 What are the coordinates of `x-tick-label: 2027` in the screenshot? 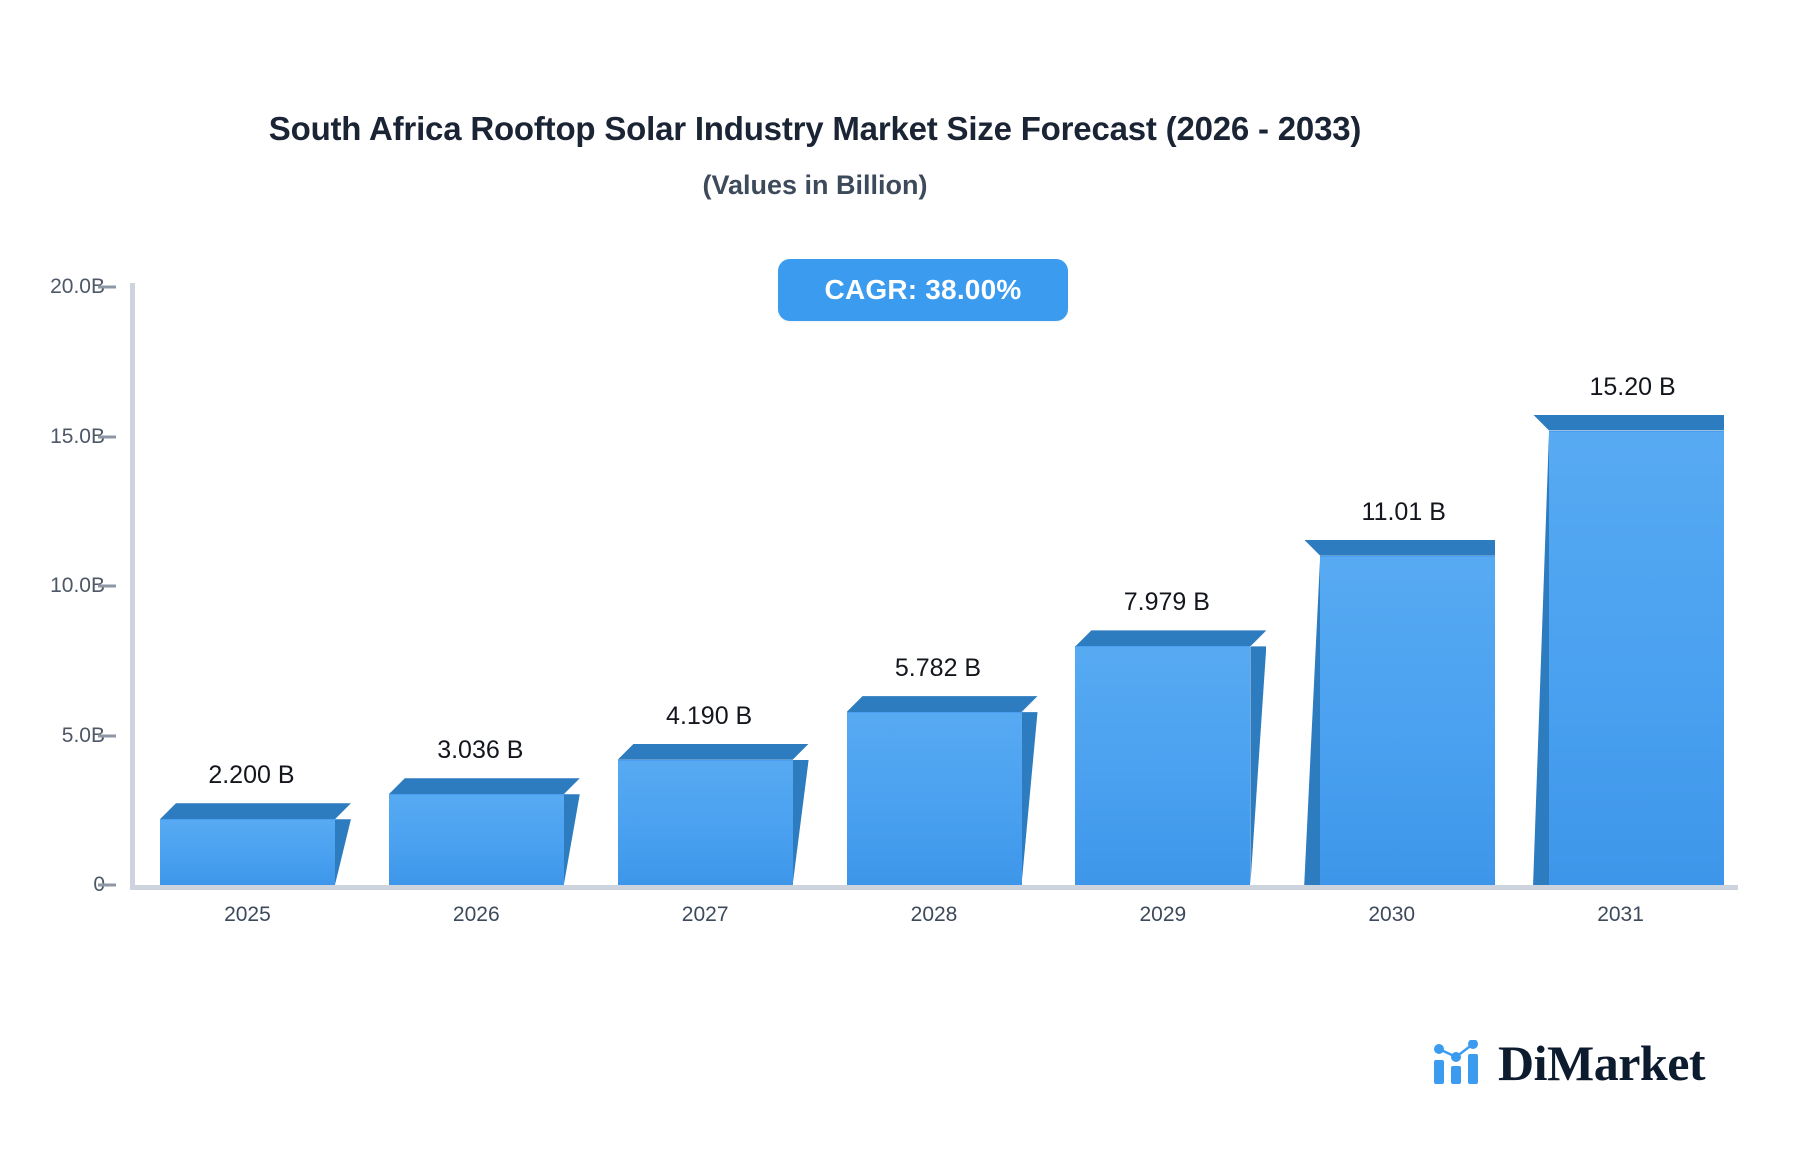 It's located at (705, 914).